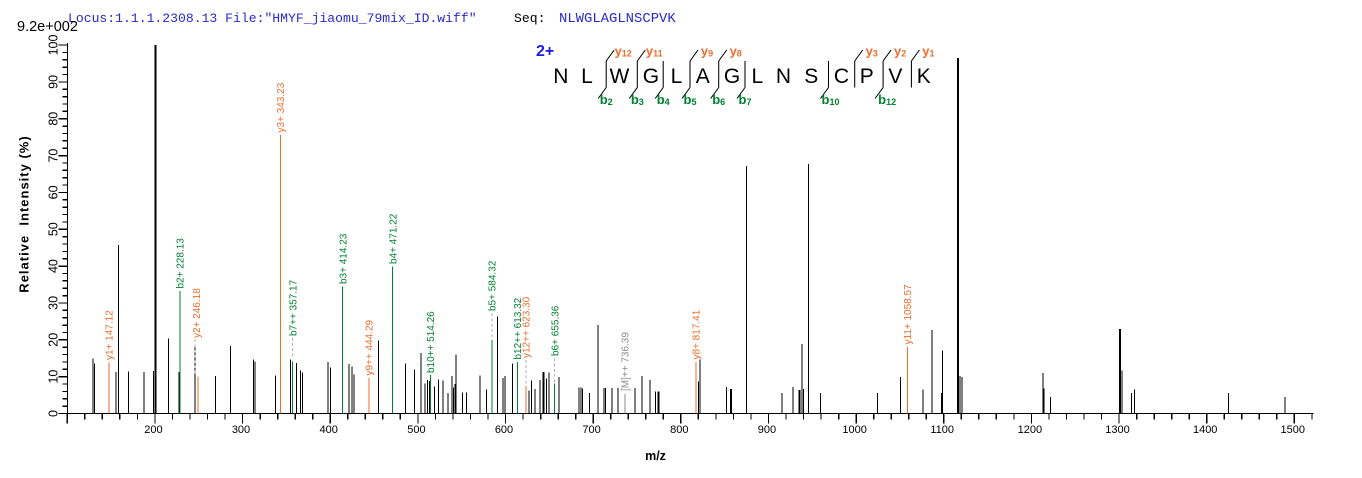  Describe the element at coordinates (527, 327) in the screenshot. I see `svg-text: y12++ 623.30` at that location.